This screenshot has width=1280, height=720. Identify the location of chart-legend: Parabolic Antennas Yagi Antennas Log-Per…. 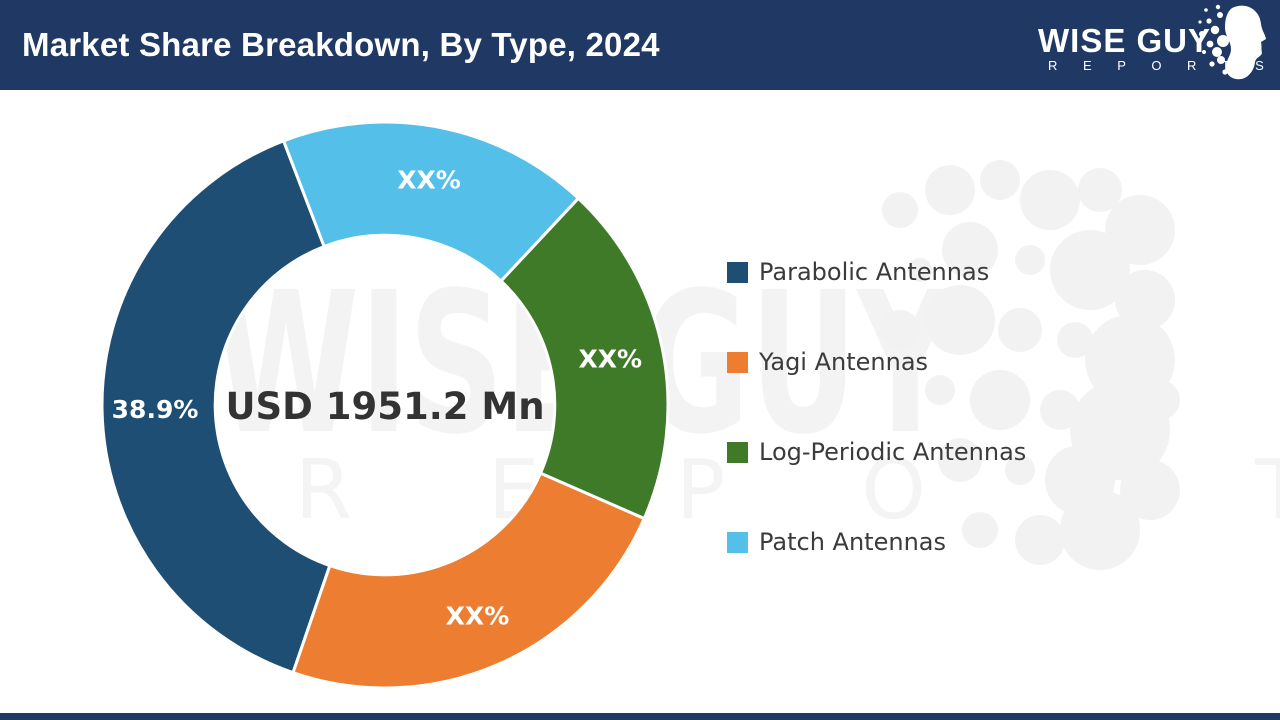
(876, 407).